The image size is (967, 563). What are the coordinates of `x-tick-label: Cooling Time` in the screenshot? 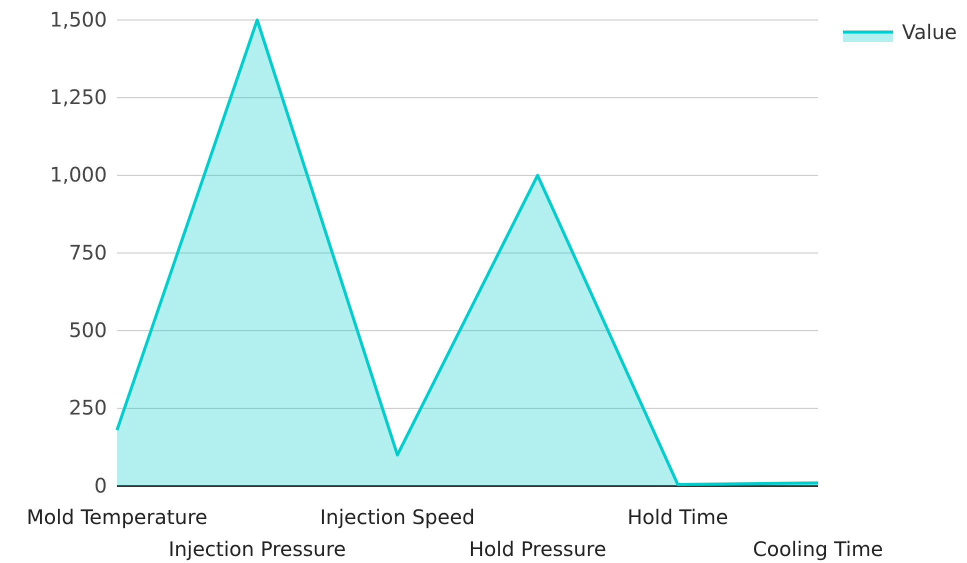 It's located at (818, 549).